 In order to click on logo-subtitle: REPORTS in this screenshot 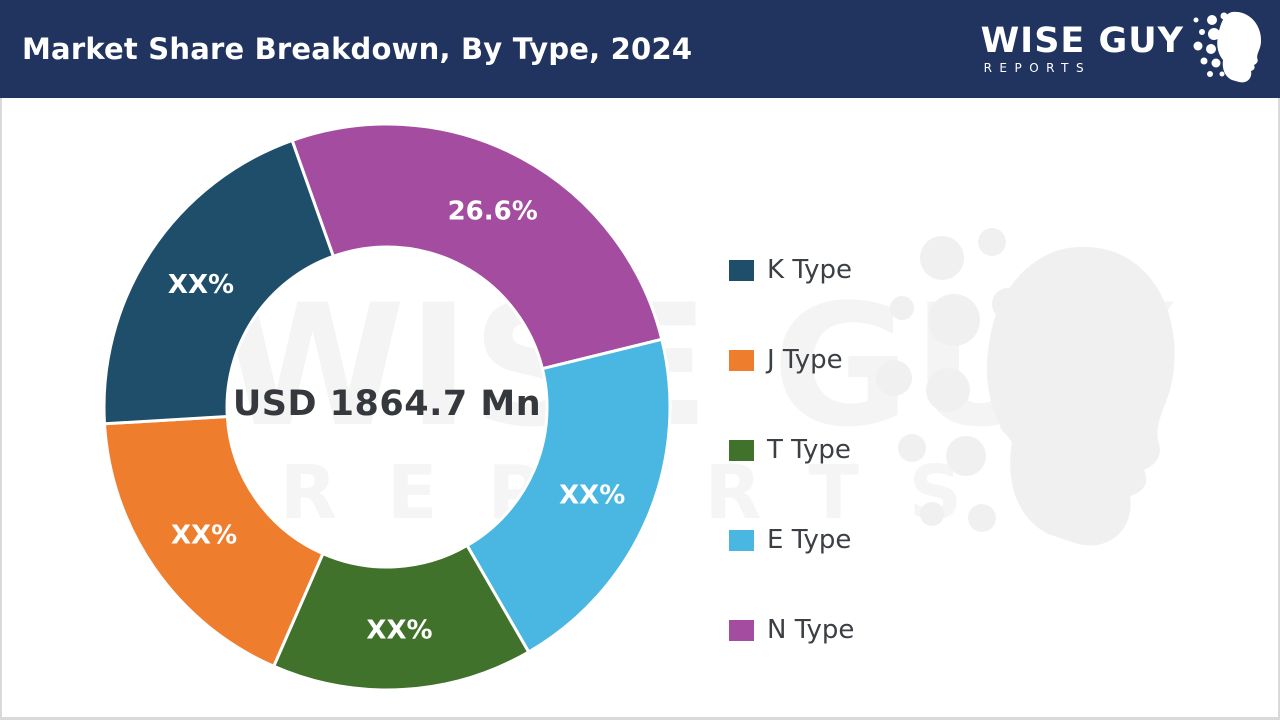, I will do `click(1037, 68)`.